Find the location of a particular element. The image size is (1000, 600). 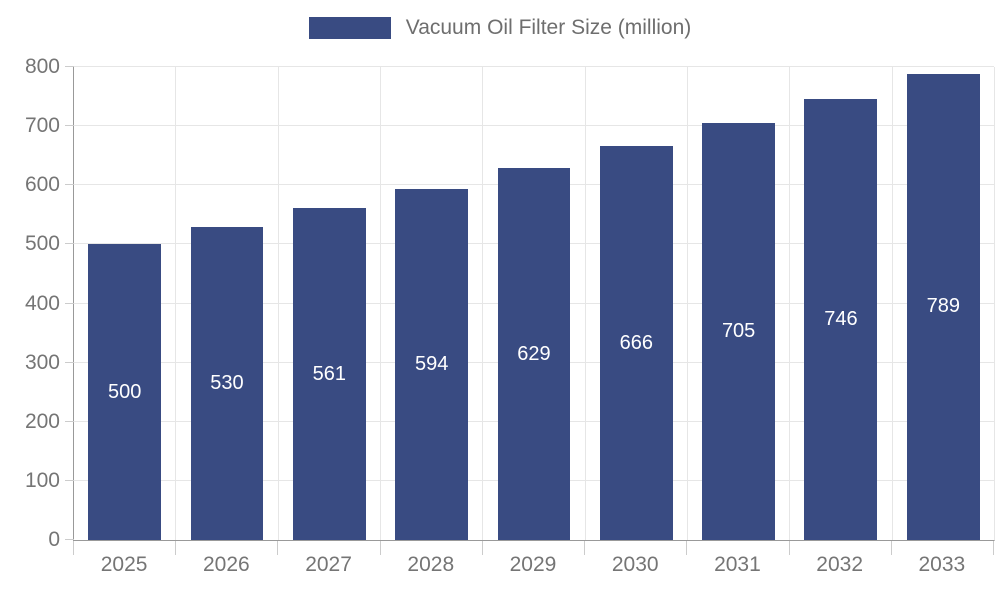

bar-value-label: 666 is located at coordinates (636, 342).